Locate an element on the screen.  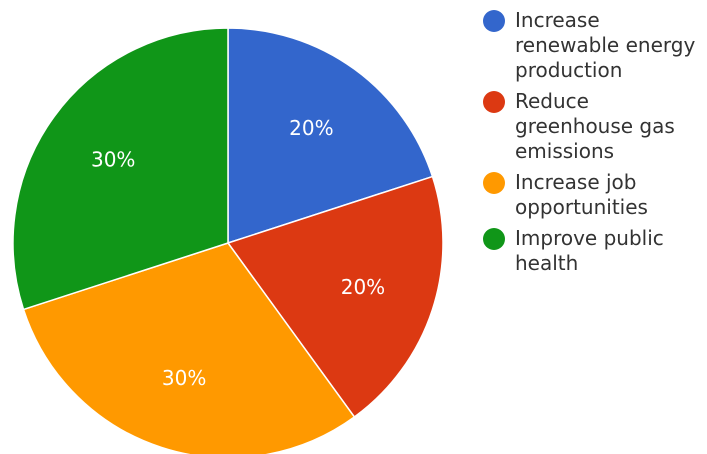
legend-label: Reduce greenhouse gas emissions is located at coordinates (595, 126).